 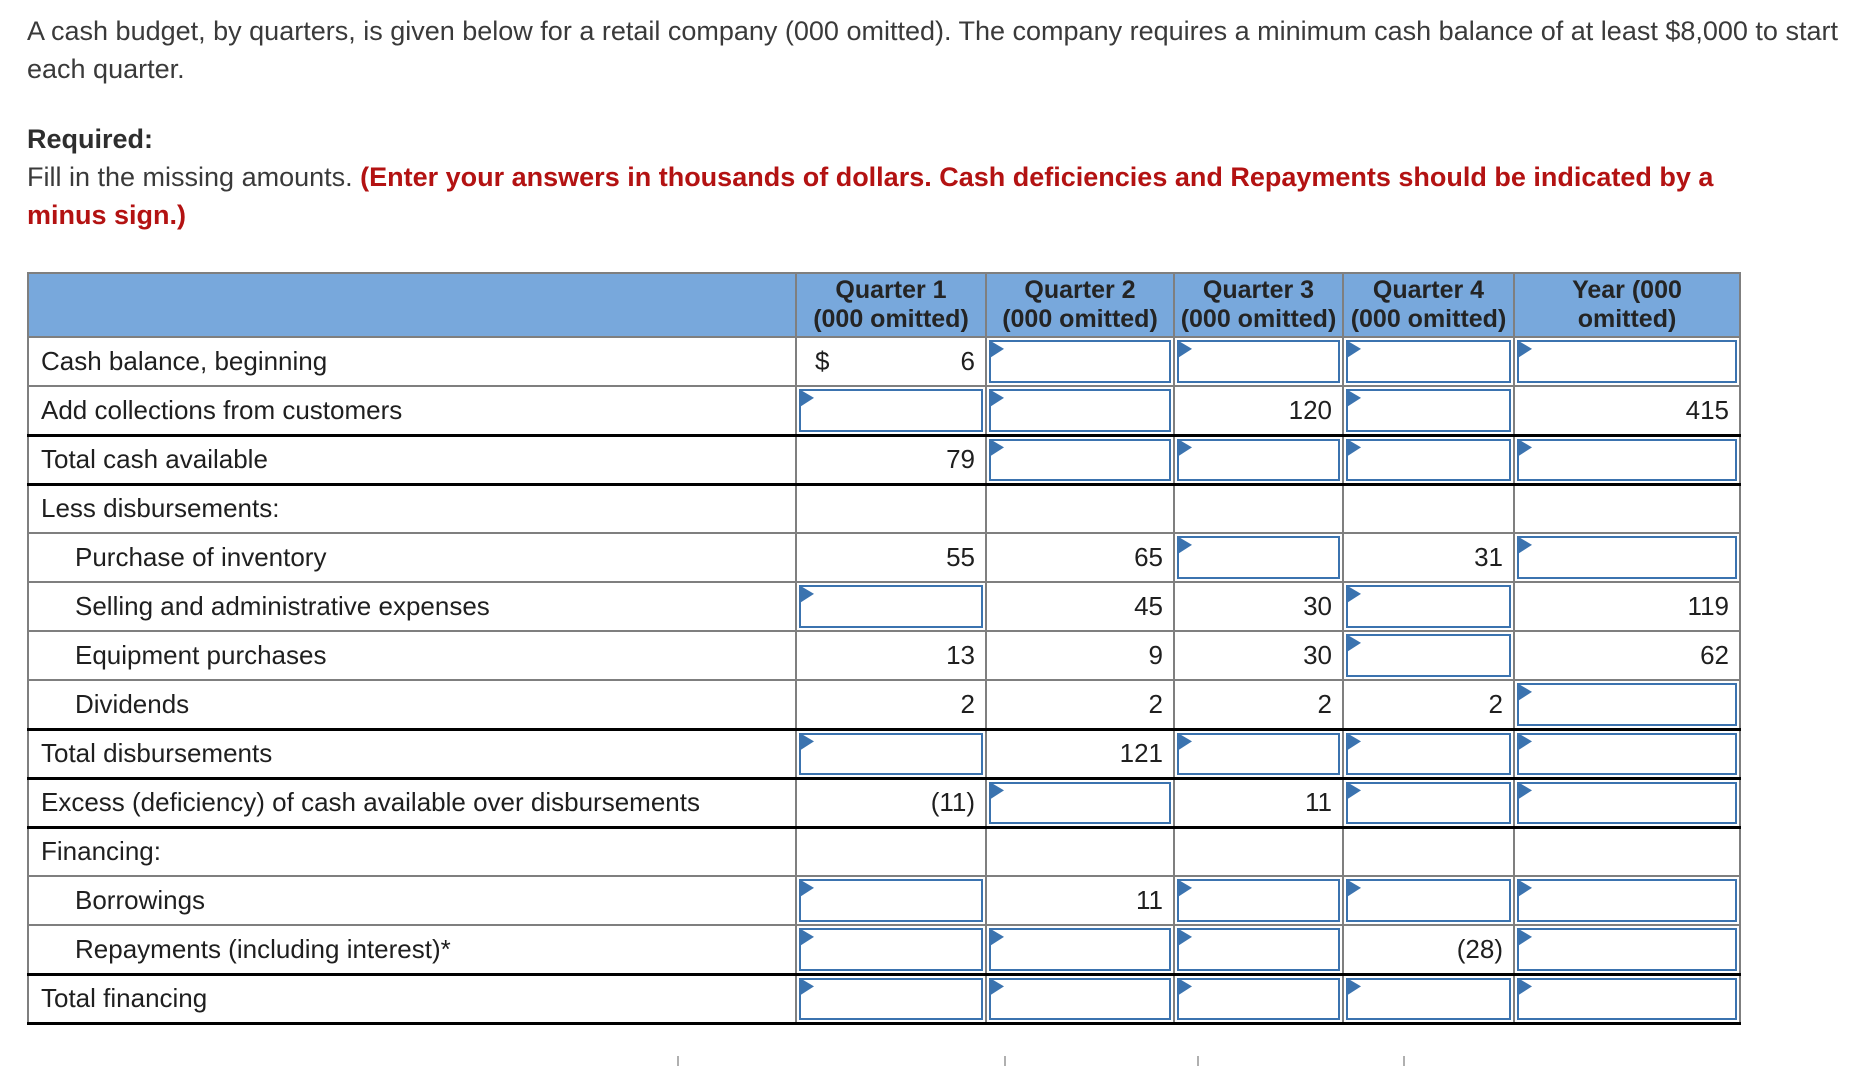 I want to click on corner-header, so click(x=412, y=305).